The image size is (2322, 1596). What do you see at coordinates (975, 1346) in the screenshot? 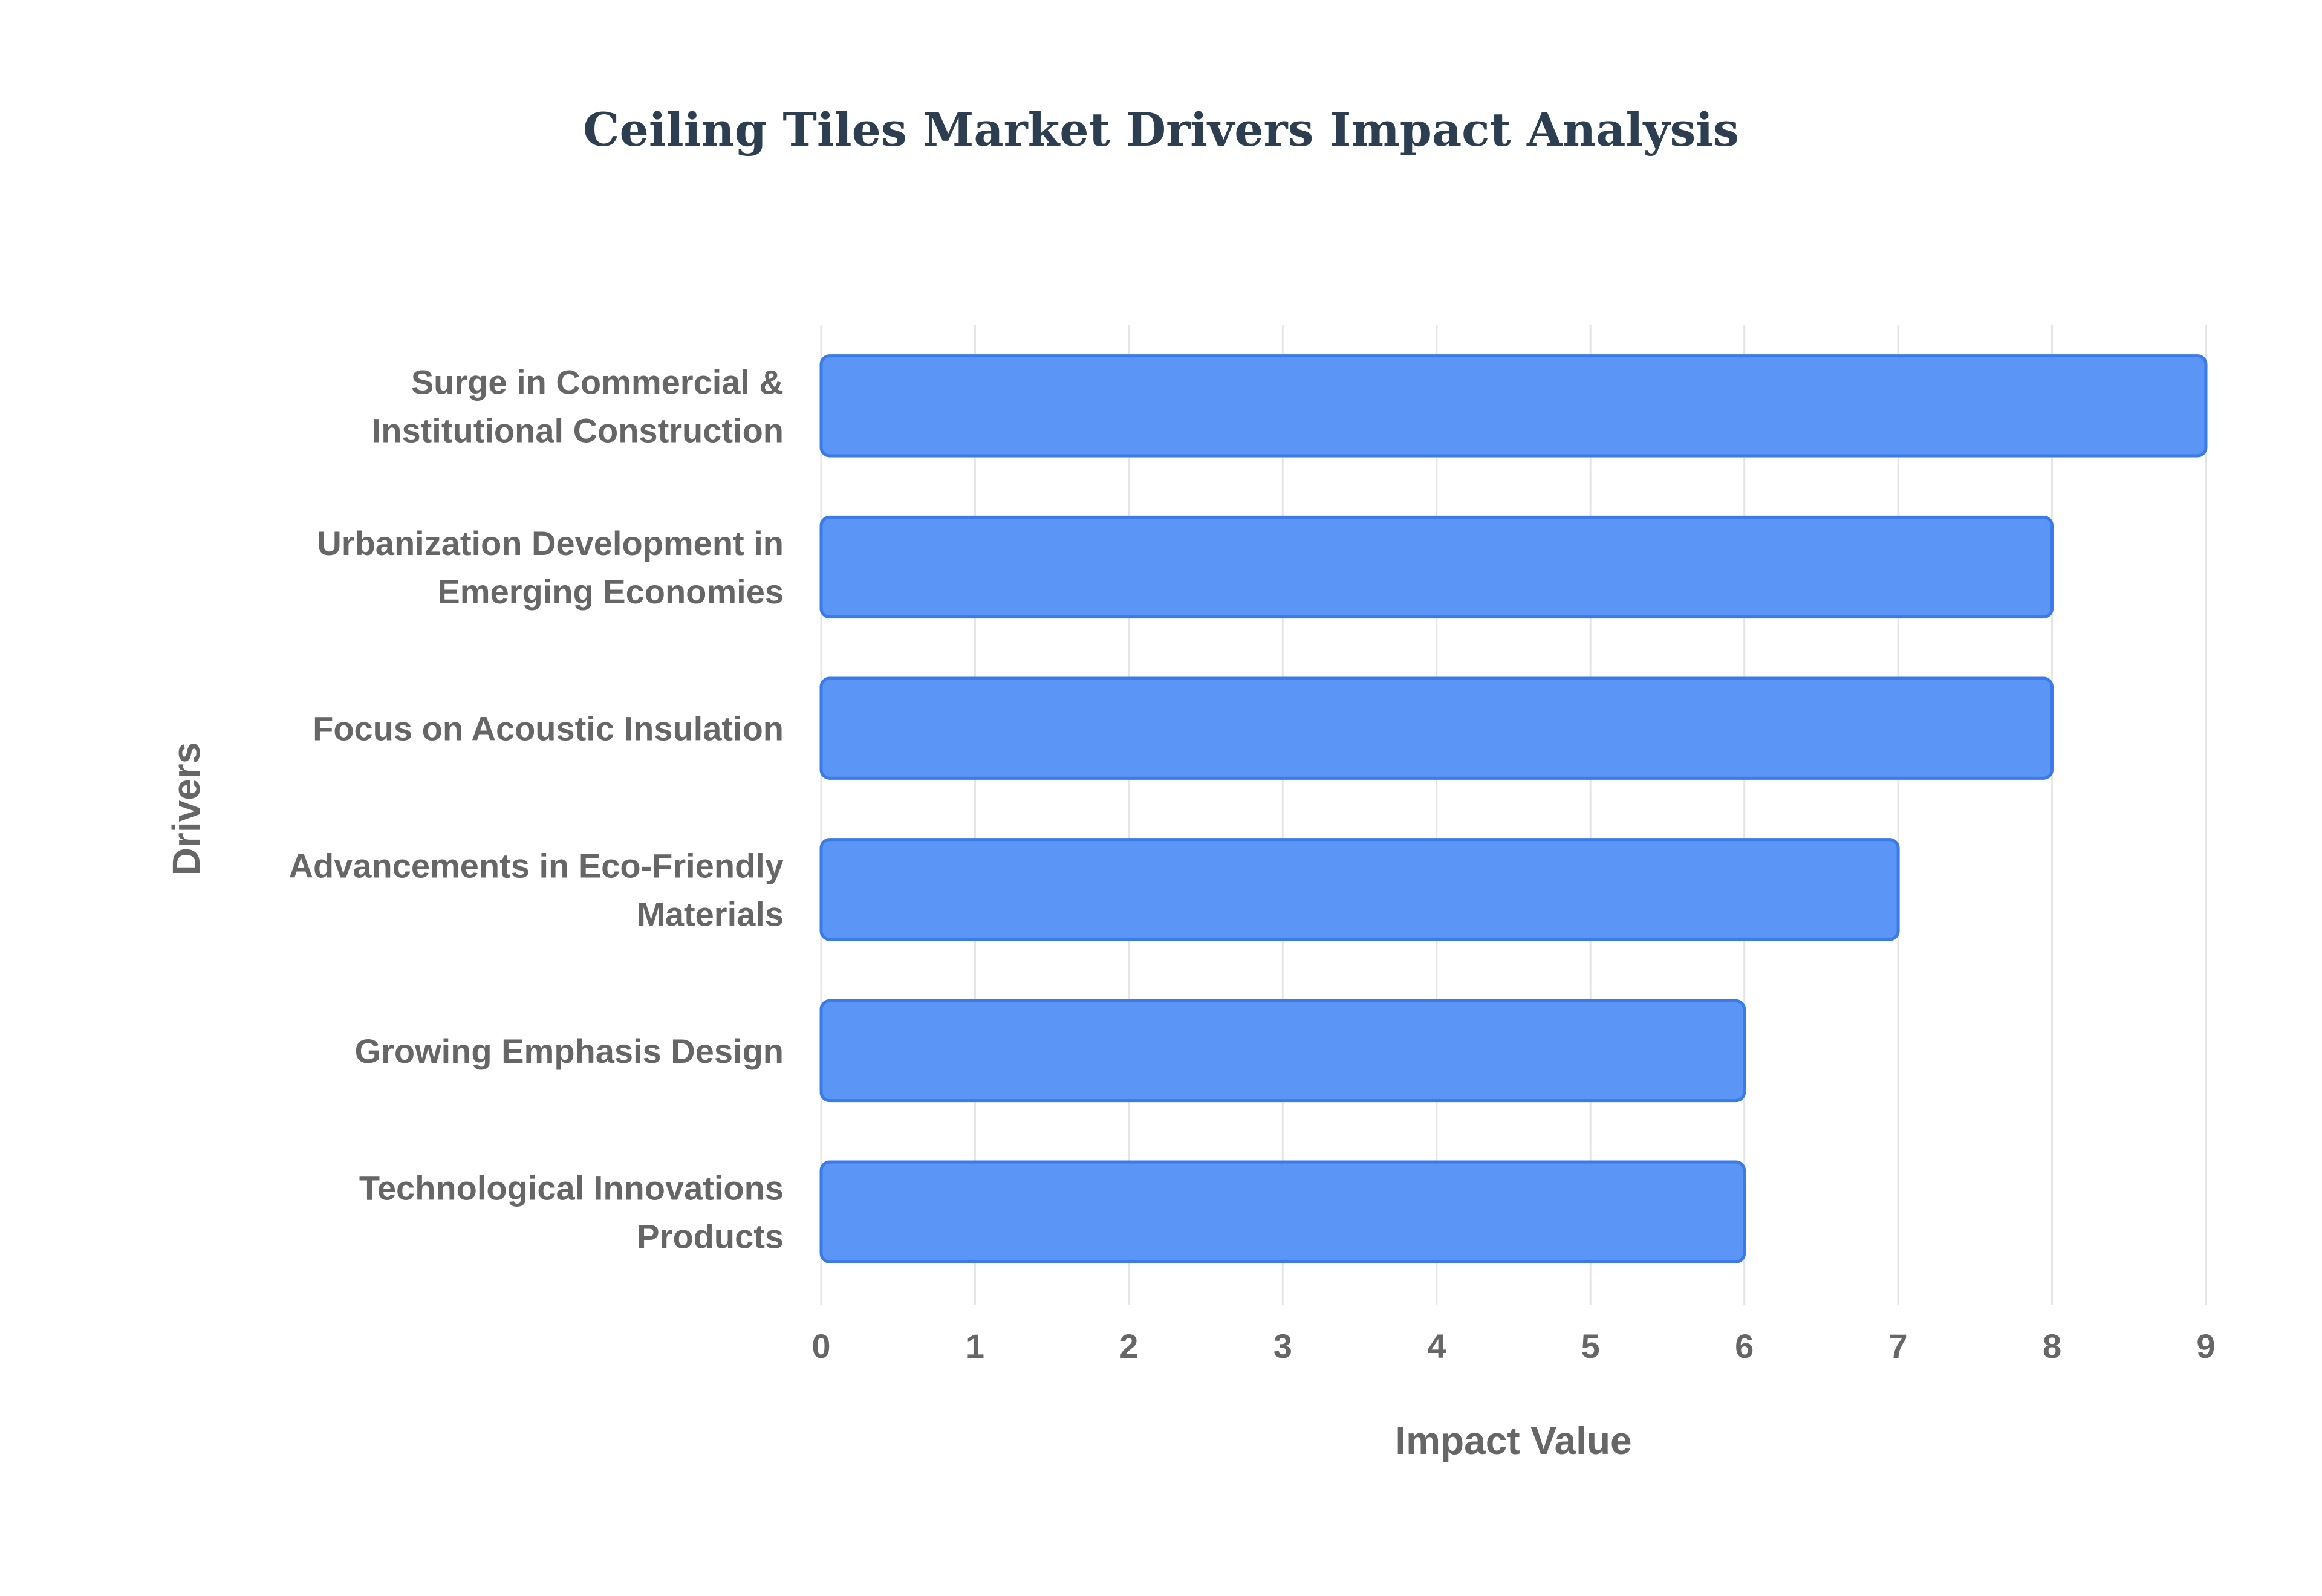
I see `x-tick-label: 1` at bounding box center [975, 1346].